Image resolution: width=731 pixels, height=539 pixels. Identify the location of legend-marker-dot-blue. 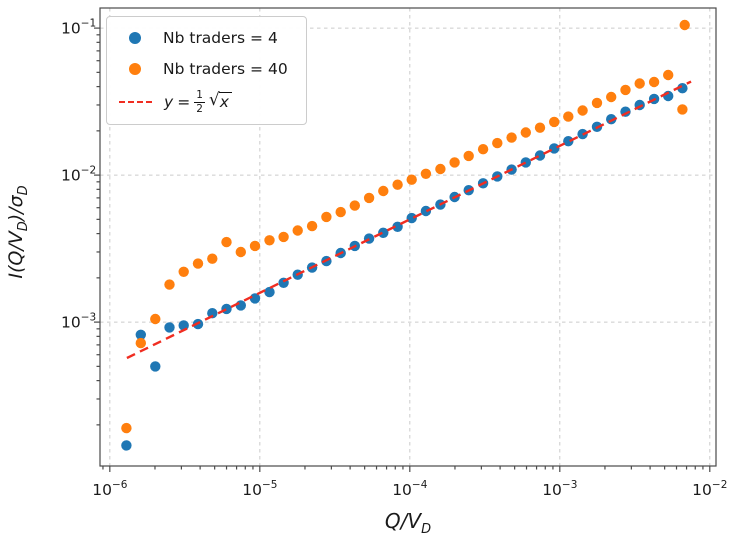
(135, 38).